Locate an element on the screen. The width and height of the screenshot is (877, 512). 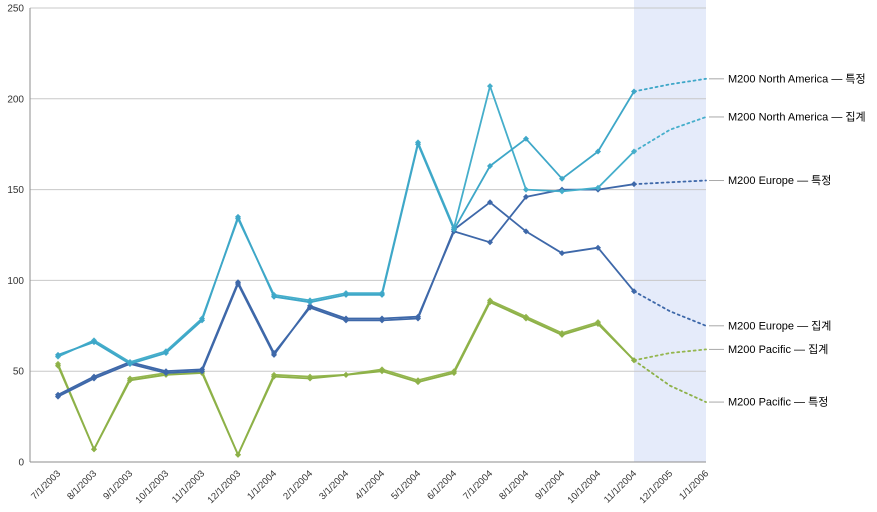
x-tick-label: 9/1/2004 is located at coordinates (550, 485).